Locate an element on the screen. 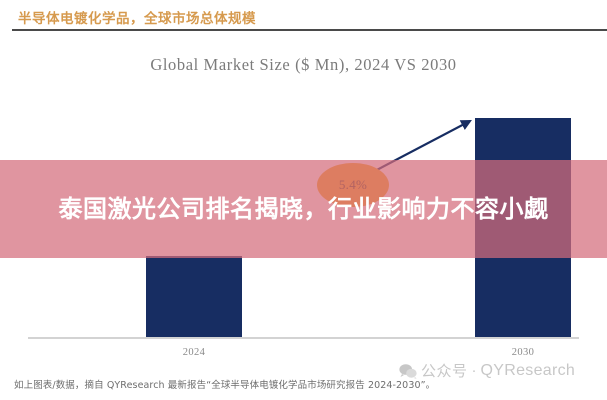  wechat-icon is located at coordinates (408, 371).